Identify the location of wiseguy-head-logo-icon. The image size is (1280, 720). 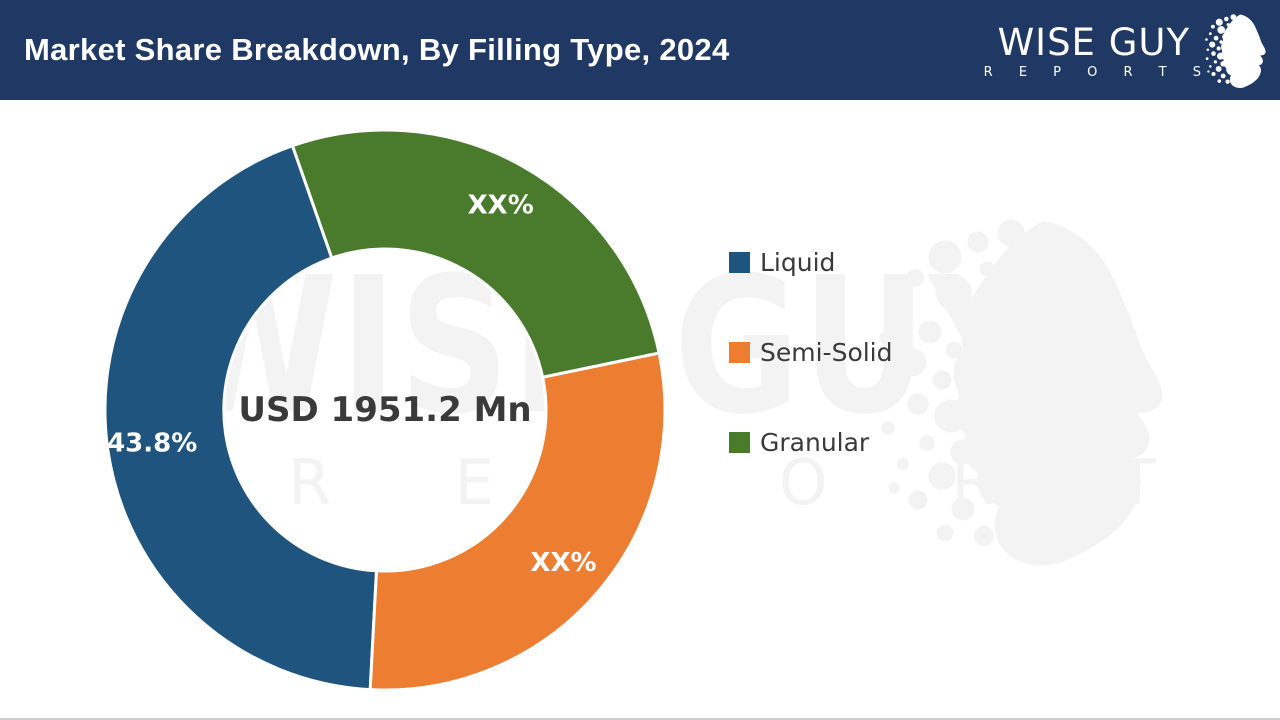
(1235, 51).